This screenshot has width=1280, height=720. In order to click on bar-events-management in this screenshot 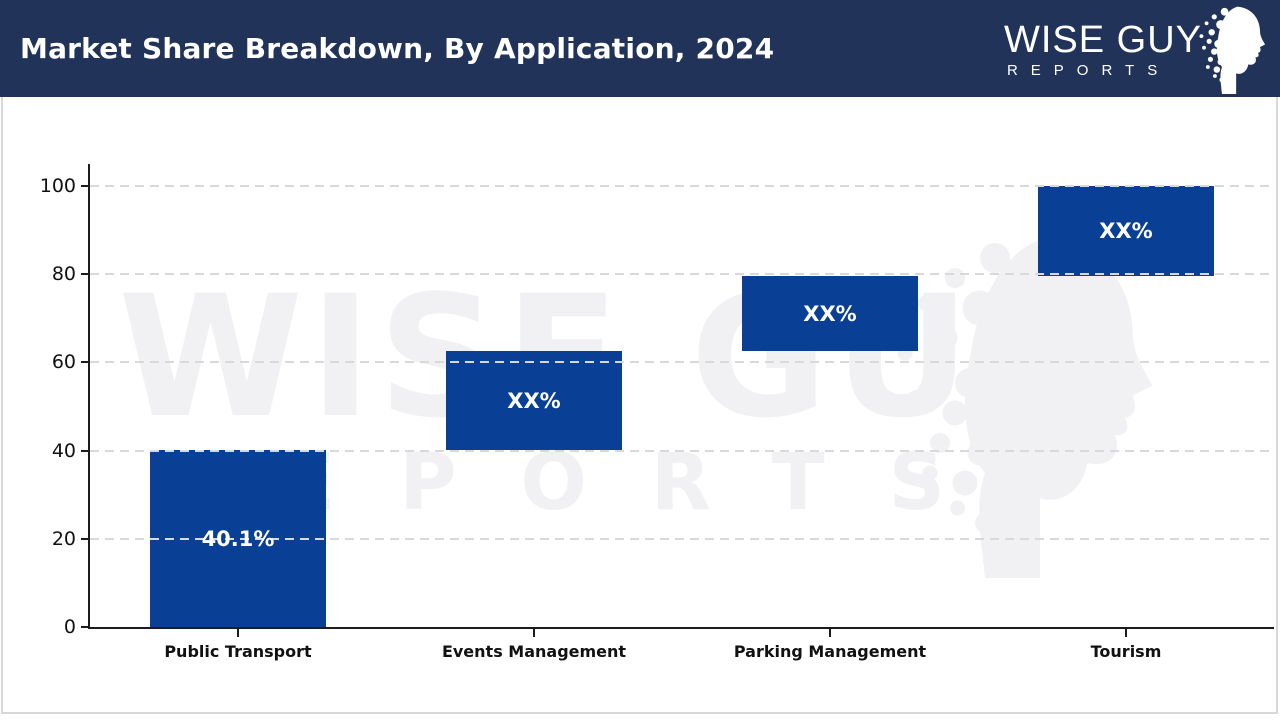, I will do `click(534, 401)`.